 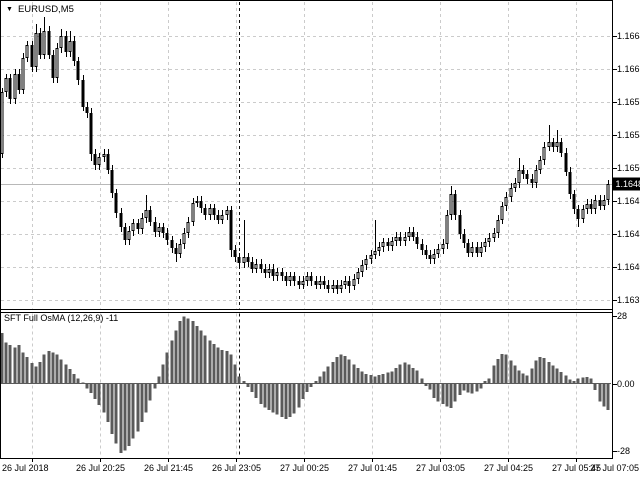 What do you see at coordinates (576, 468) in the screenshot?
I see `svg-text: 27 Jul 05:45` at bounding box center [576, 468].